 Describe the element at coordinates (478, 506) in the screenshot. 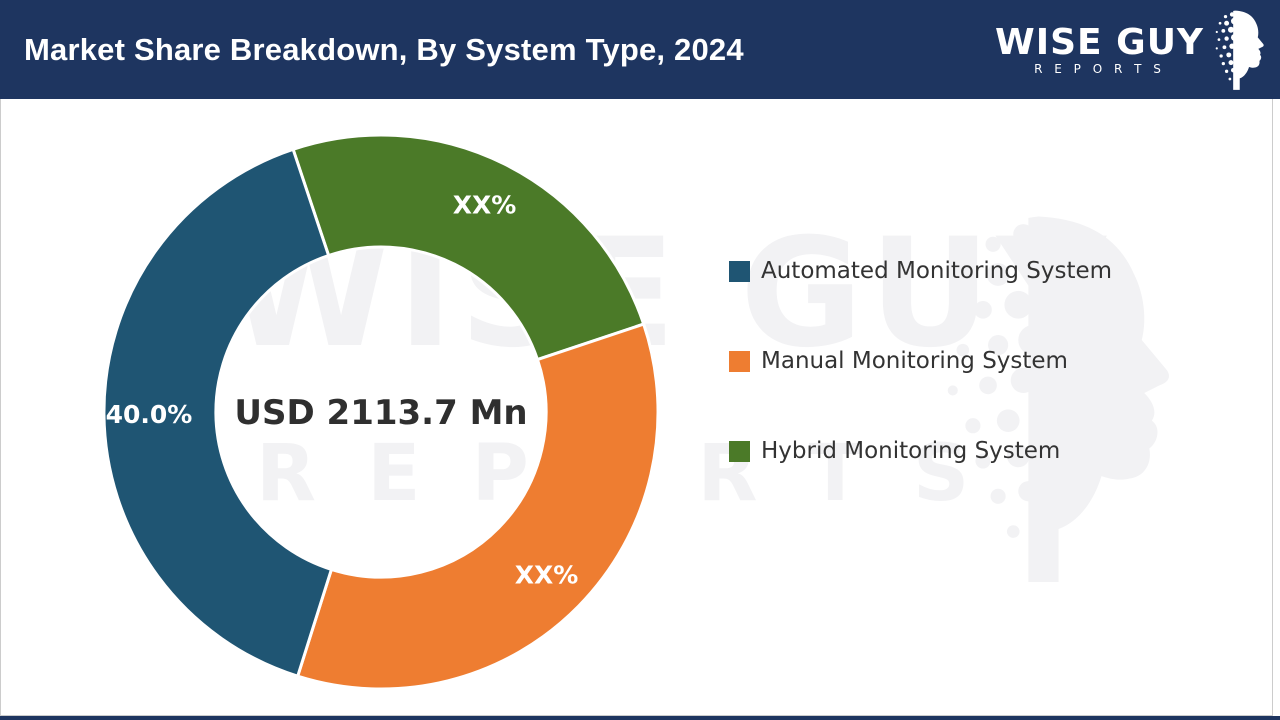

I see `pie-segment-manual-monitoring-system` at that location.